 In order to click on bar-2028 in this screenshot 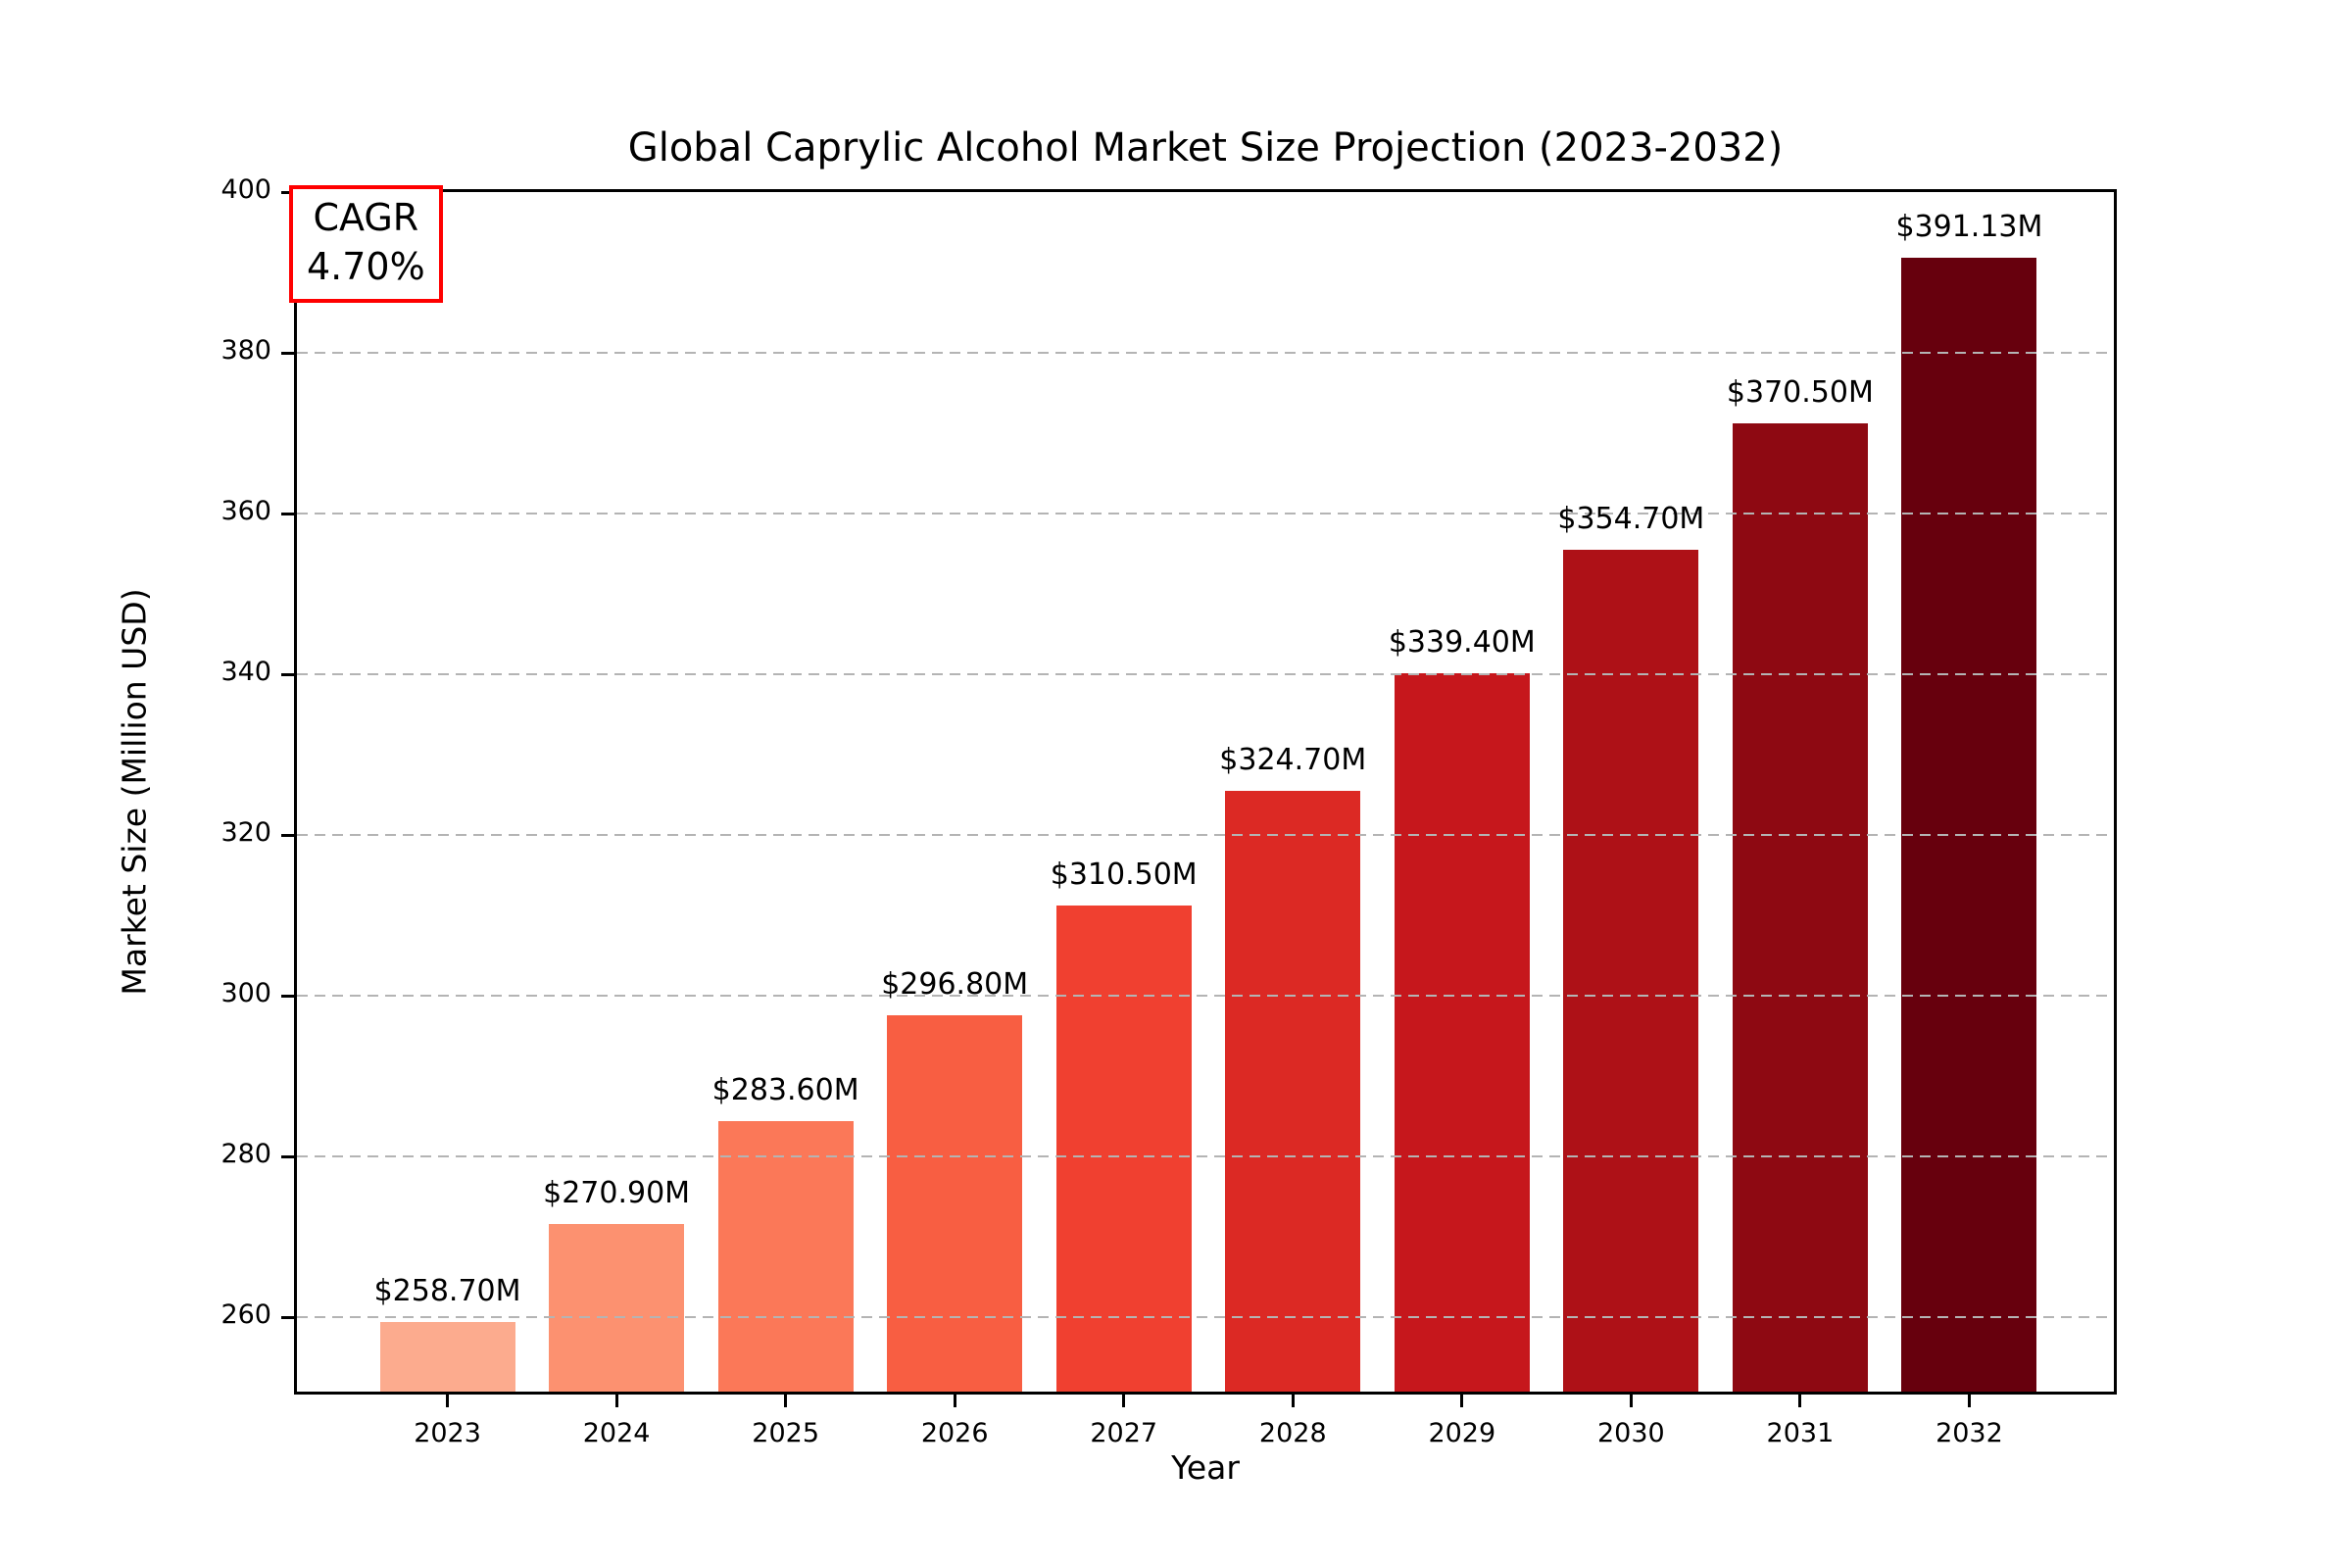, I will do `click(1293, 1091)`.